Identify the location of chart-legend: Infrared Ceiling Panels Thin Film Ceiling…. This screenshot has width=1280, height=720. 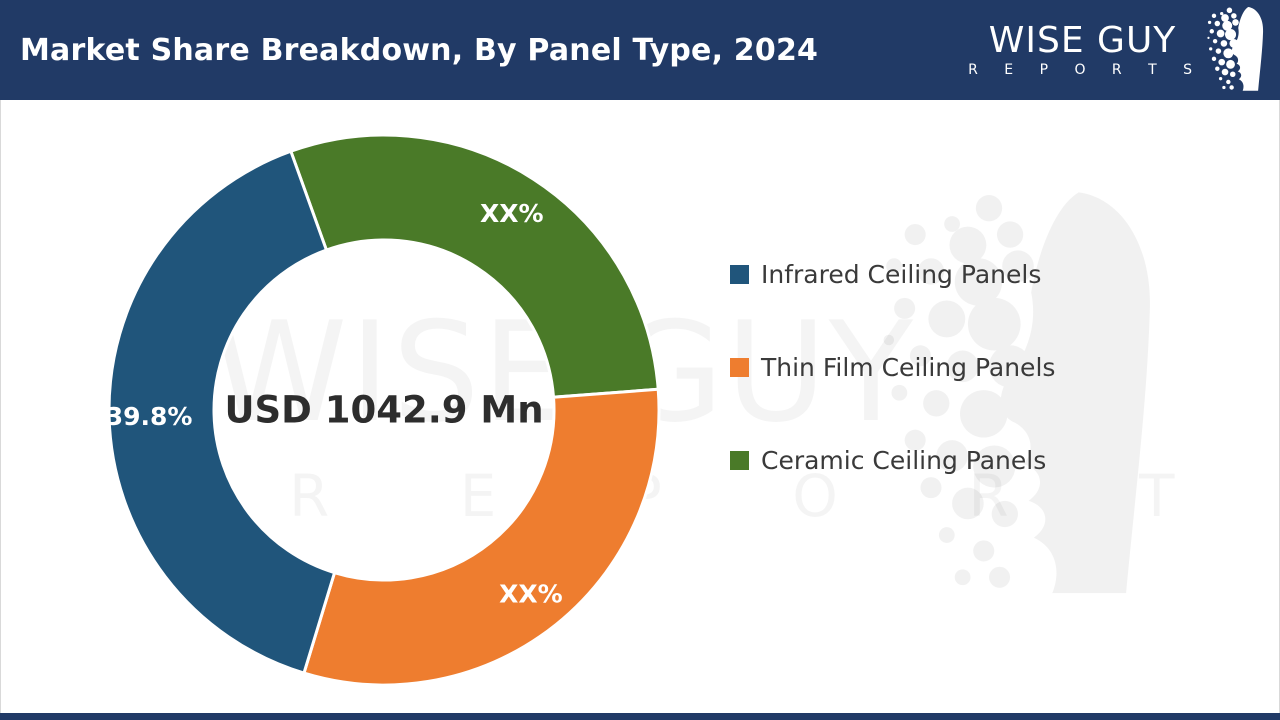
(892, 367).